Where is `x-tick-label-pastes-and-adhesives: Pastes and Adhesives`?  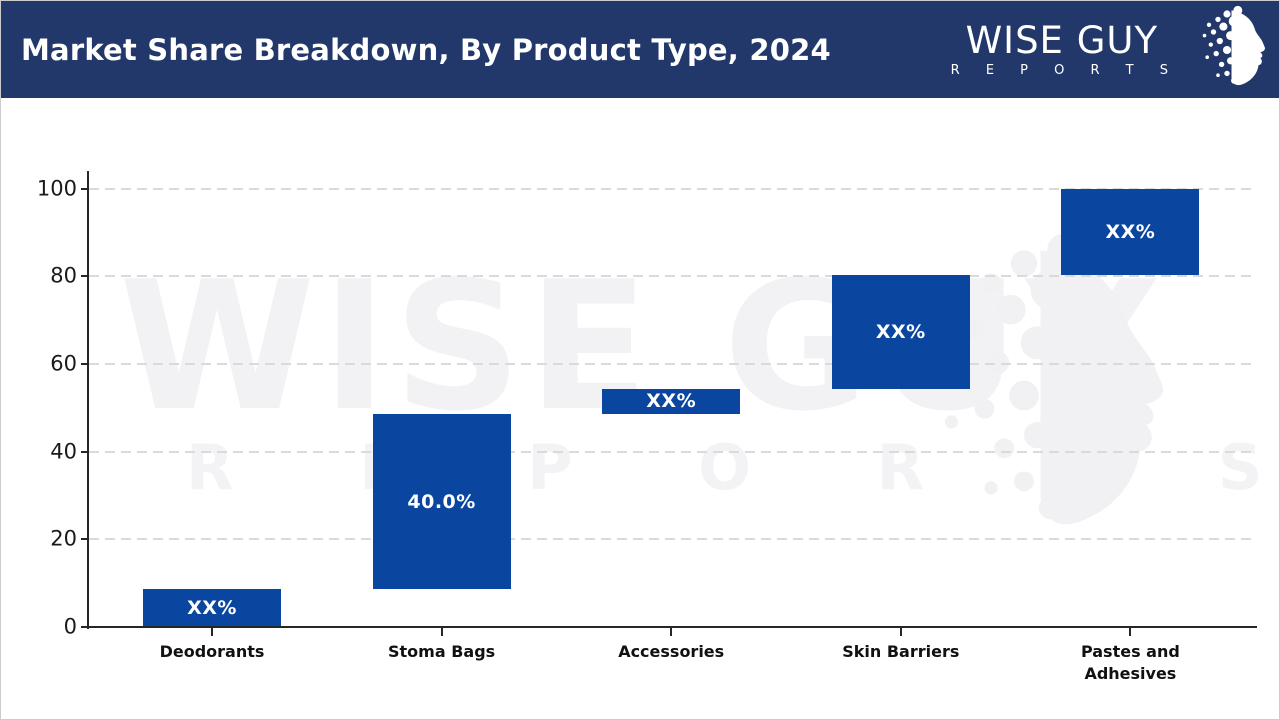 x-tick-label-pastes-and-adhesives: Pastes and Adhesives is located at coordinates (1130, 662).